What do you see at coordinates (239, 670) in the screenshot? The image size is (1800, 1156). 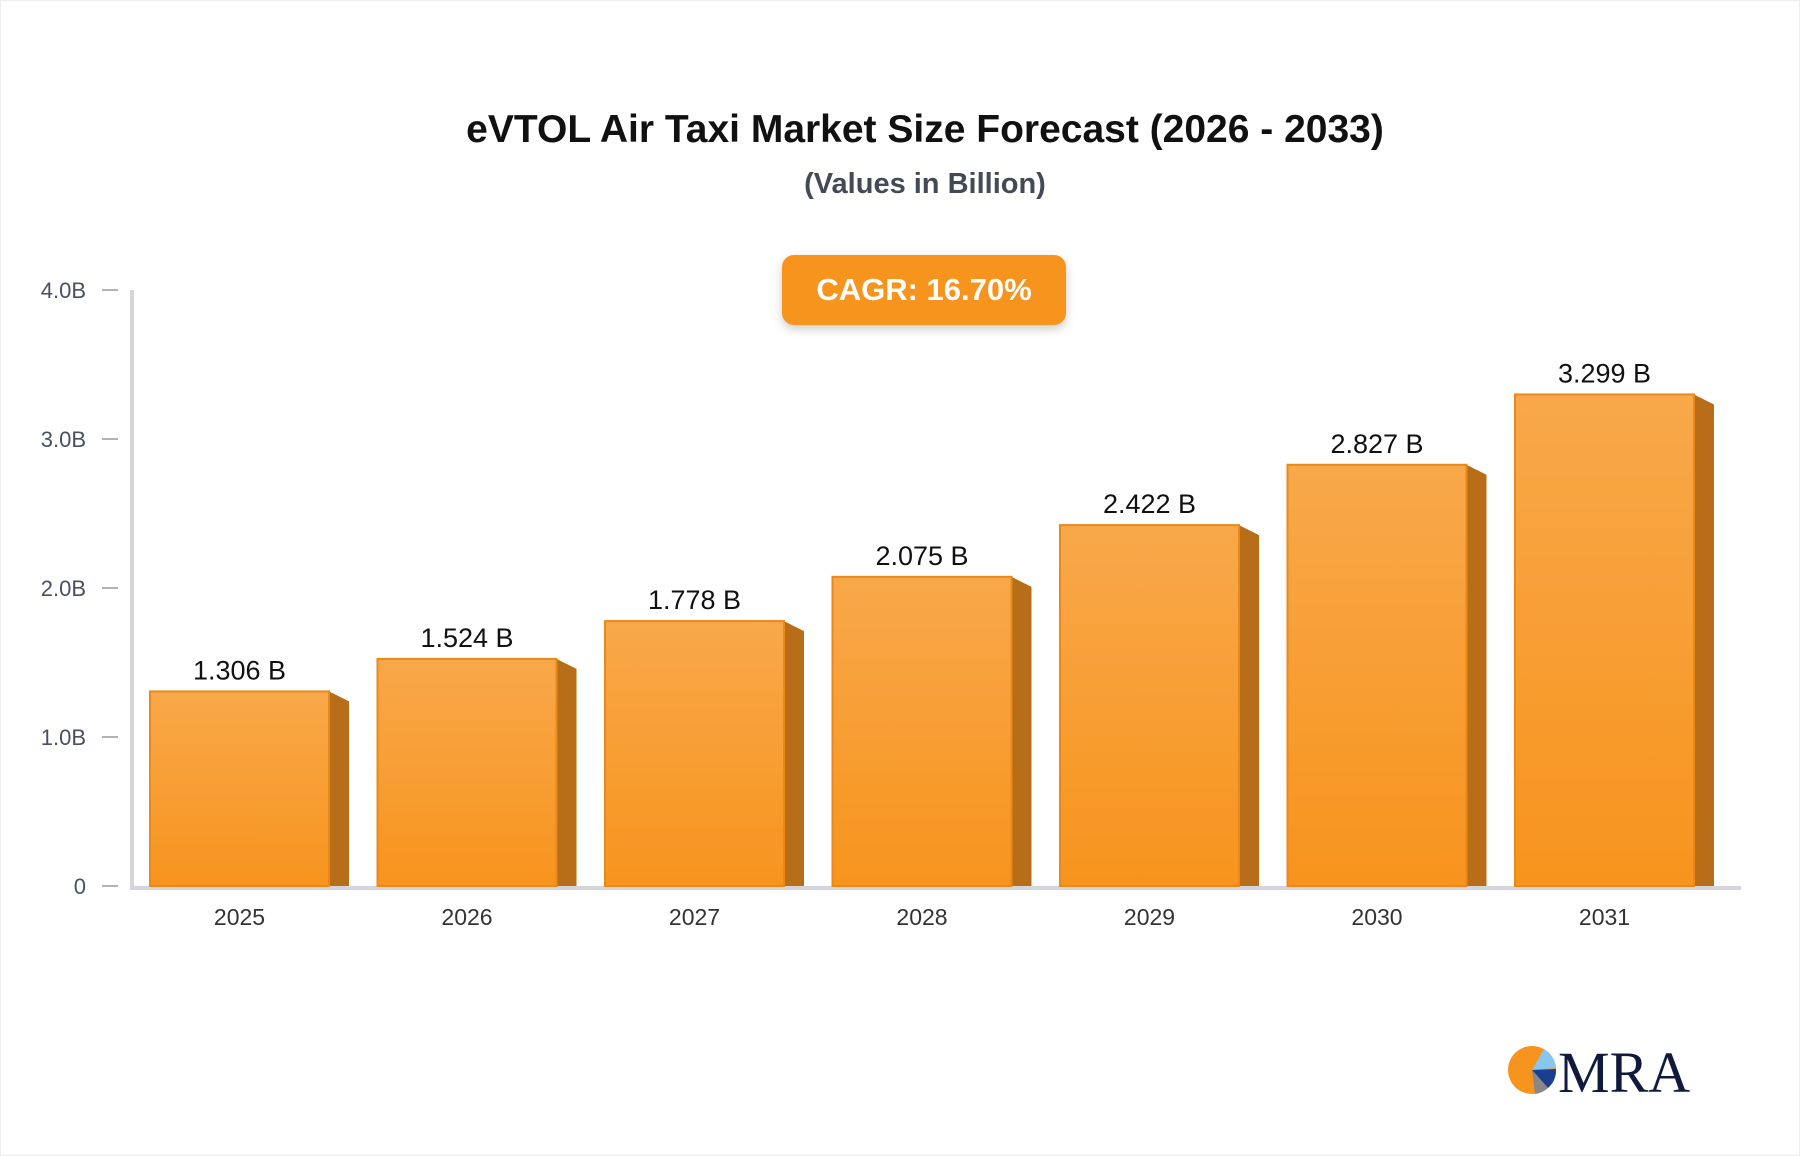 I see `data-label: 1.306 B` at bounding box center [239, 670].